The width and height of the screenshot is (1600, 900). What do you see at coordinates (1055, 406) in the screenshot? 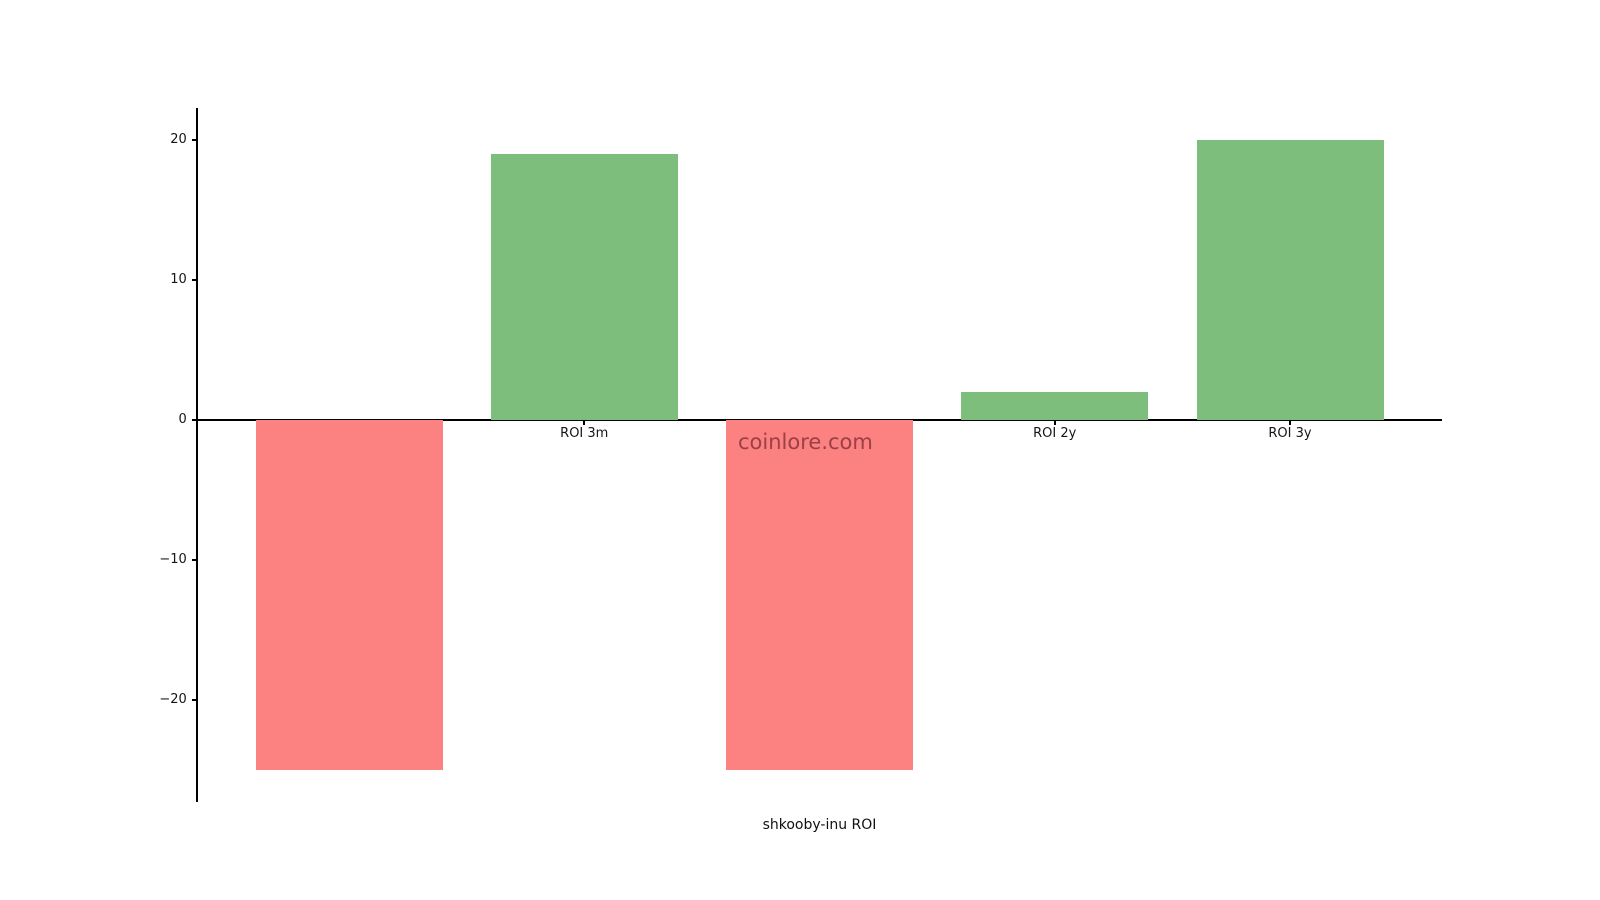
I see `bar-roi-2y` at bounding box center [1055, 406].